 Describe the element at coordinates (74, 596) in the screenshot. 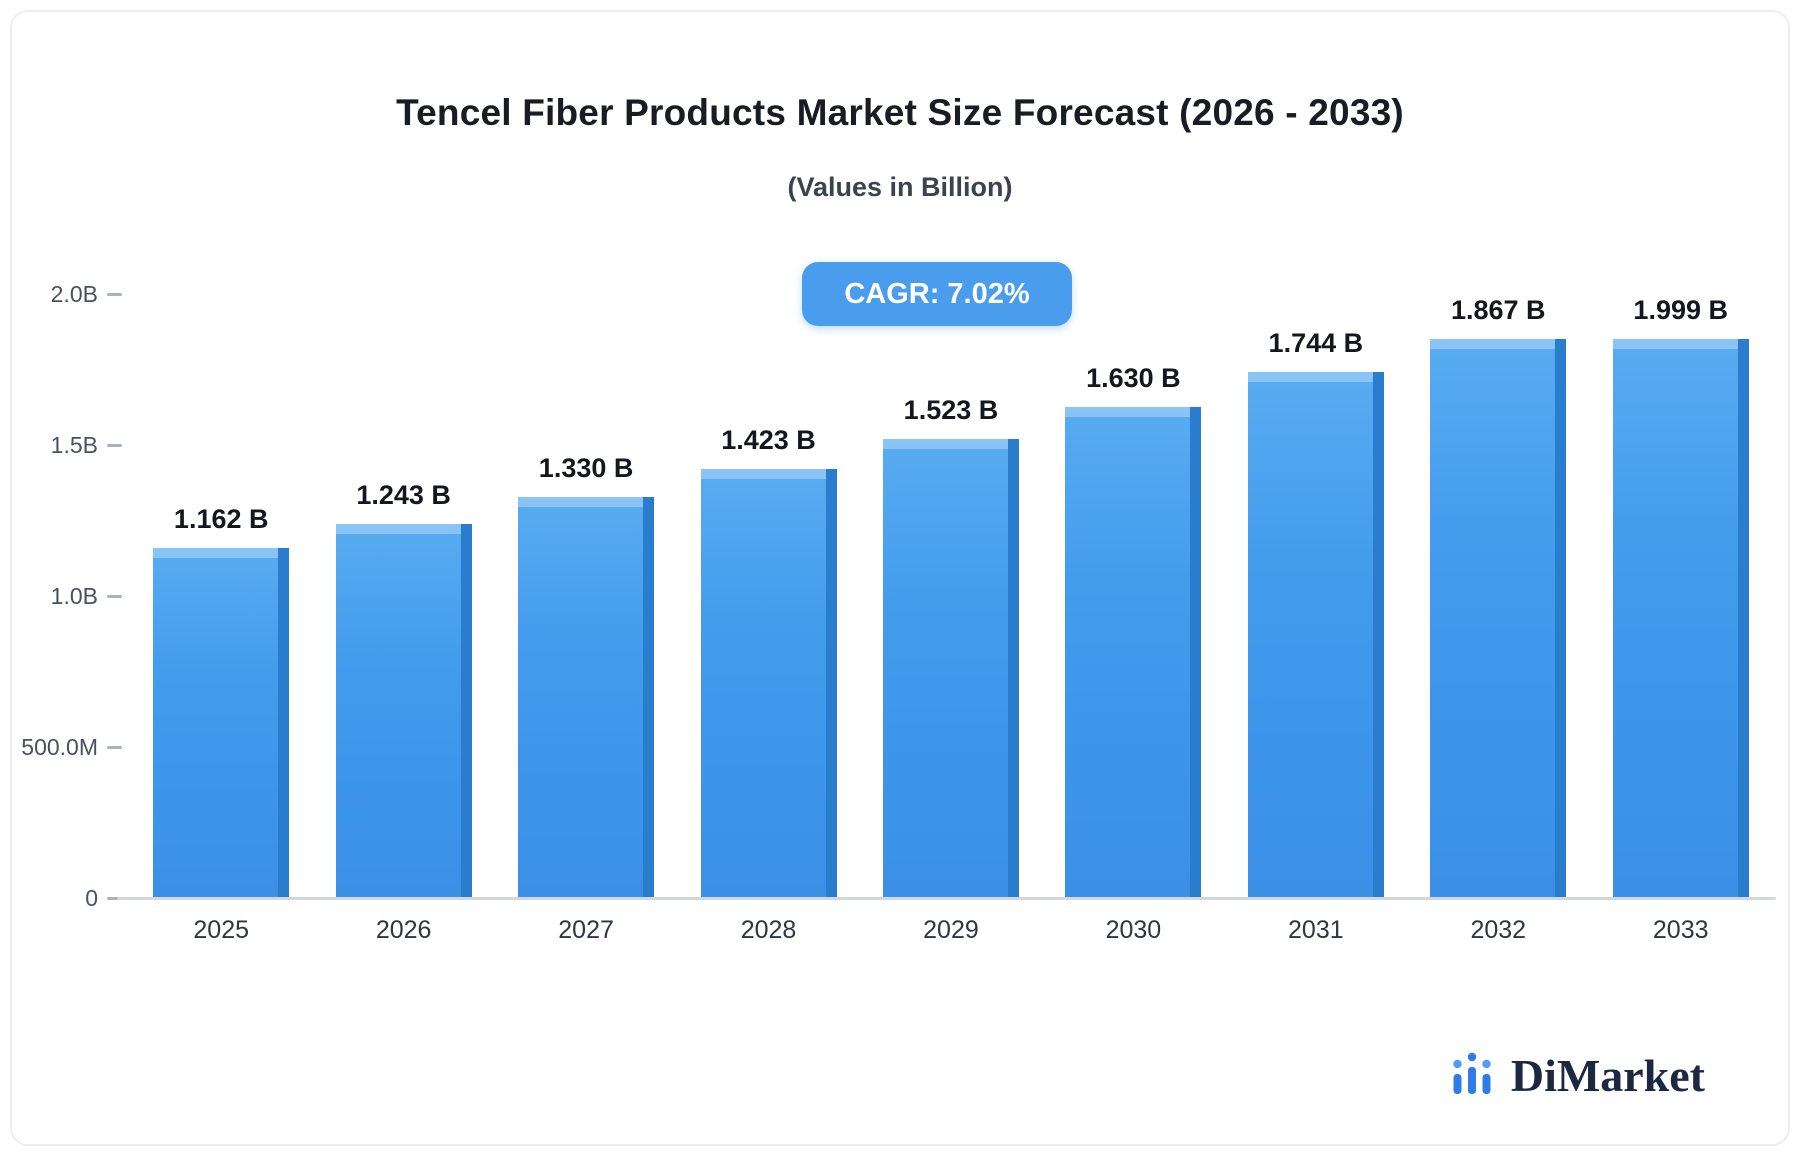

I see `y-axis-tick-label: 1.0B` at that location.